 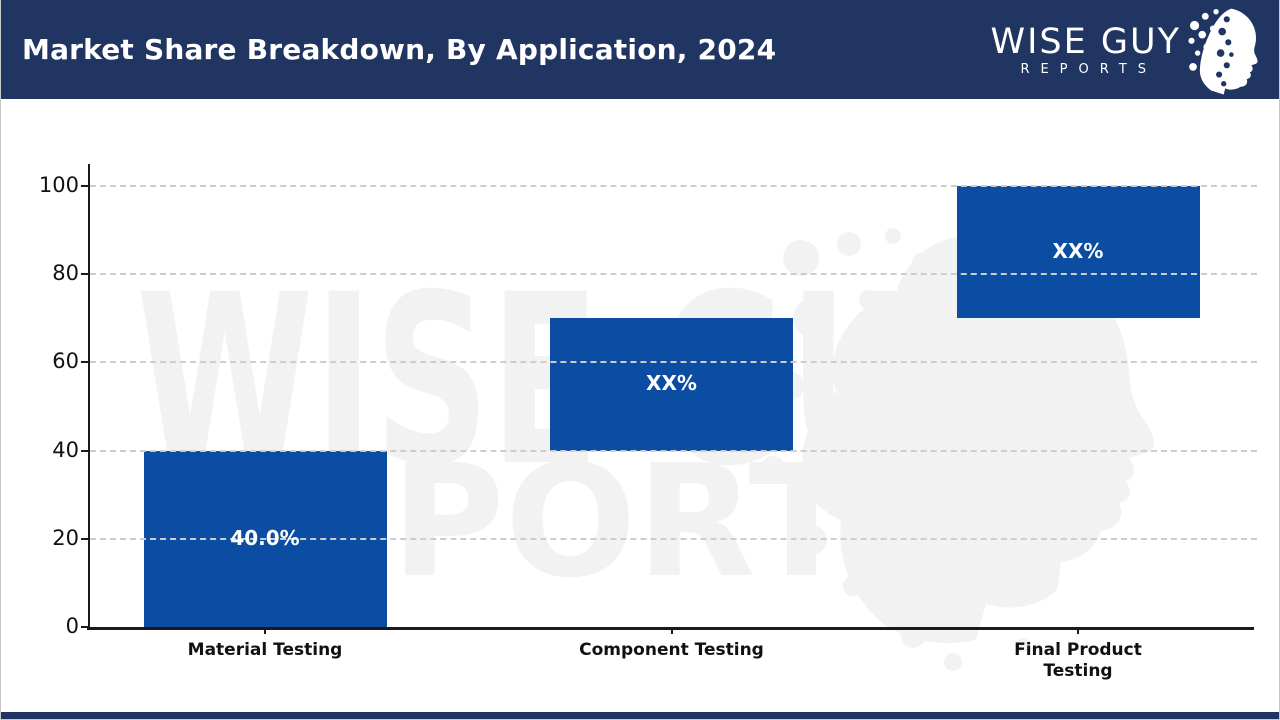 I want to click on logo-text: WISE GUY REPORTS, so click(x=1085, y=50).